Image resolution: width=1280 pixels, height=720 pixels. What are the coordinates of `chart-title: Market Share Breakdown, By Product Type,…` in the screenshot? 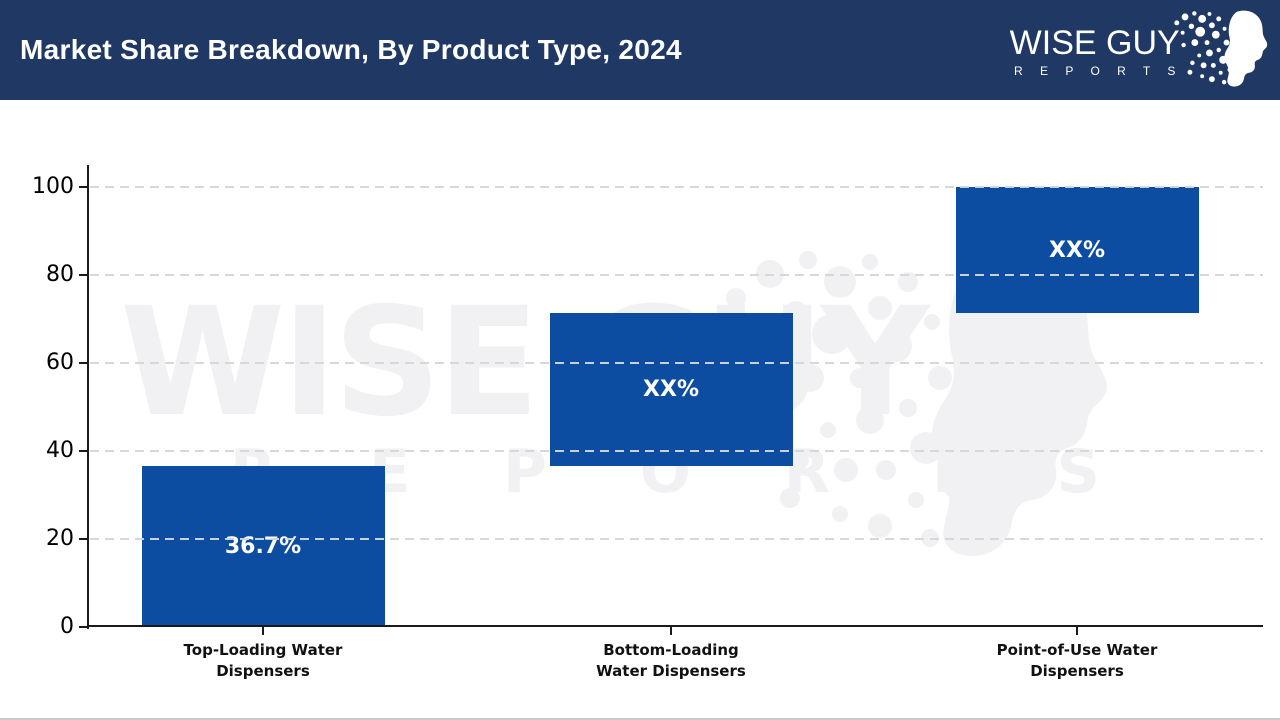 It's located at (351, 49).